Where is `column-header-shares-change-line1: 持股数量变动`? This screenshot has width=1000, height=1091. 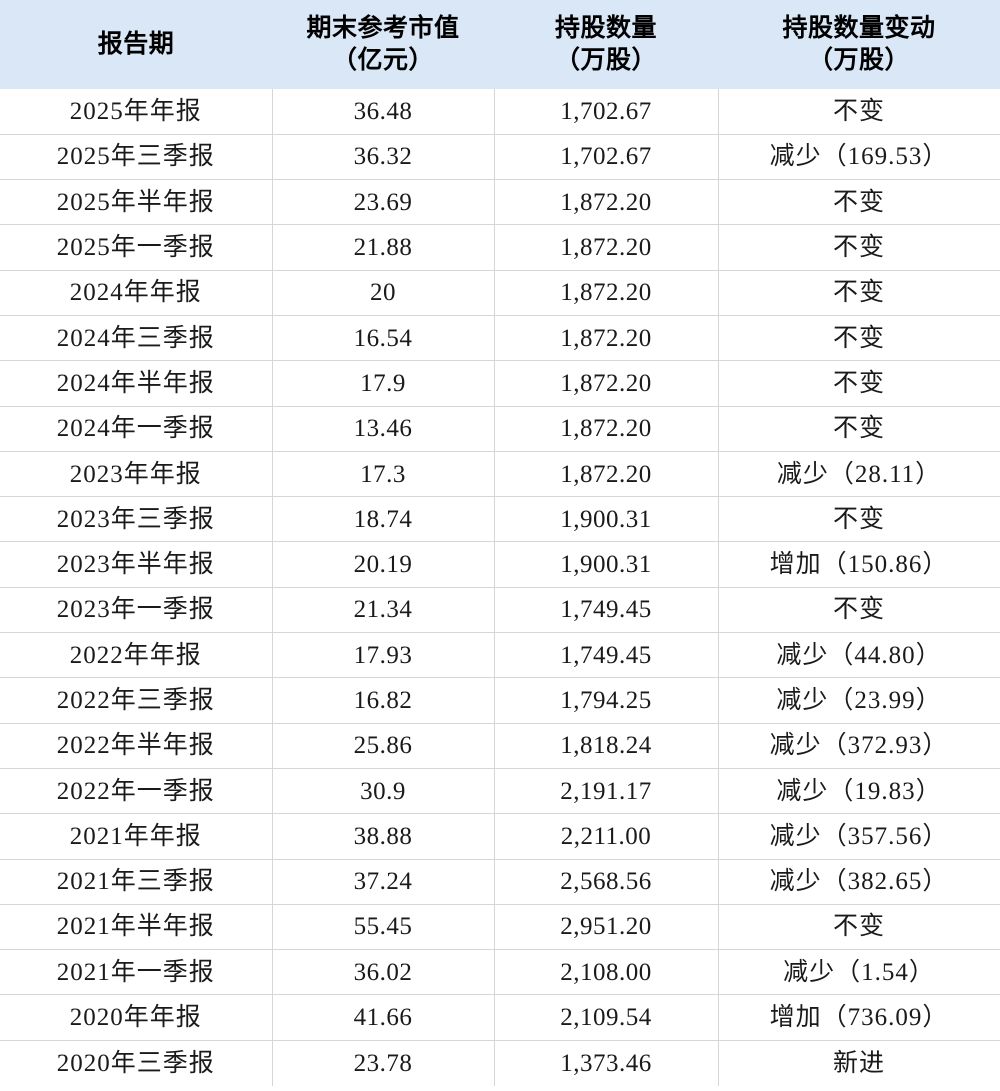
column-header-shares-change-line1: 持股数量变动 is located at coordinates (859, 27).